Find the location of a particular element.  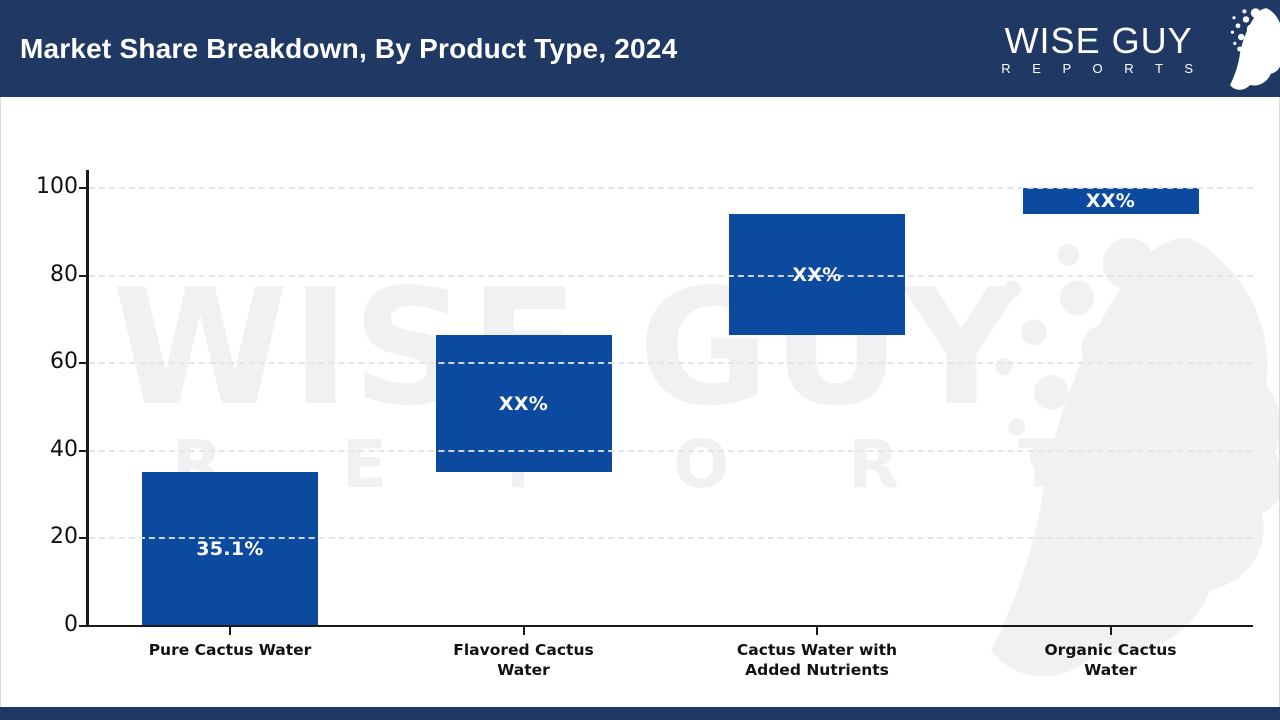

y-axis-tick-label: 80 is located at coordinates (64, 274).